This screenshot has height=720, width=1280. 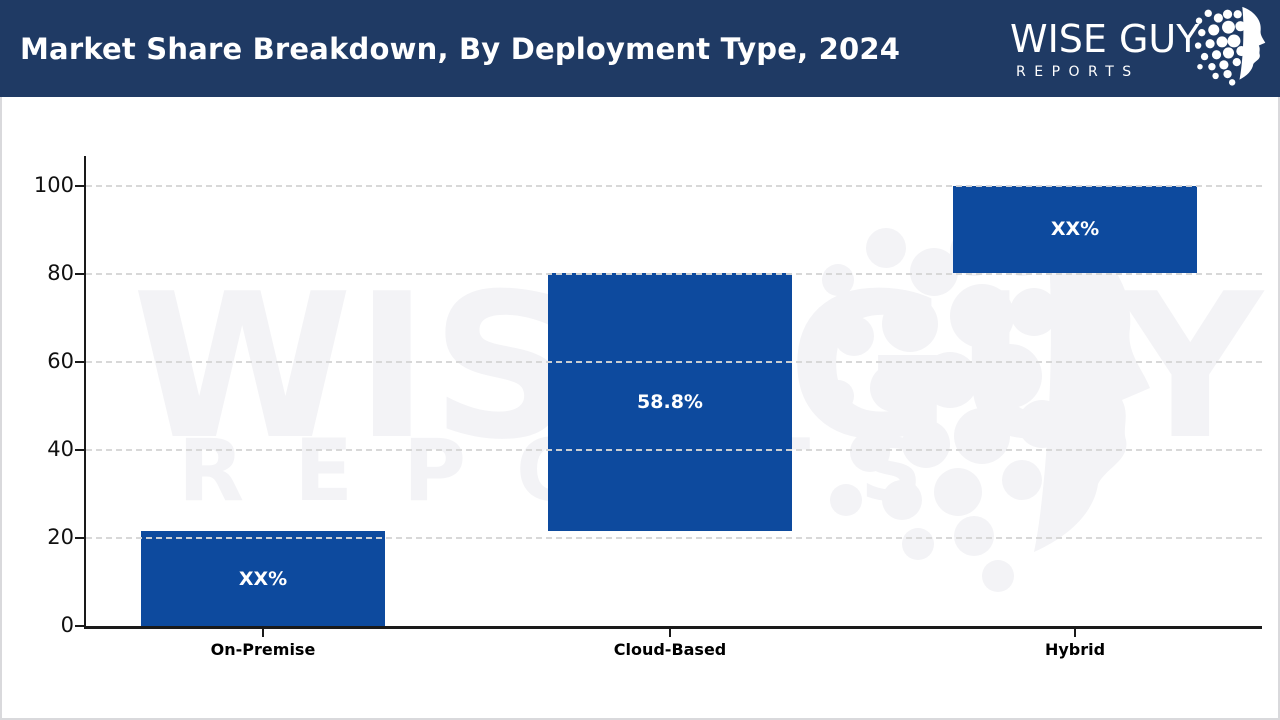 What do you see at coordinates (60, 361) in the screenshot?
I see `y-axis-tick-label: 60` at bounding box center [60, 361].